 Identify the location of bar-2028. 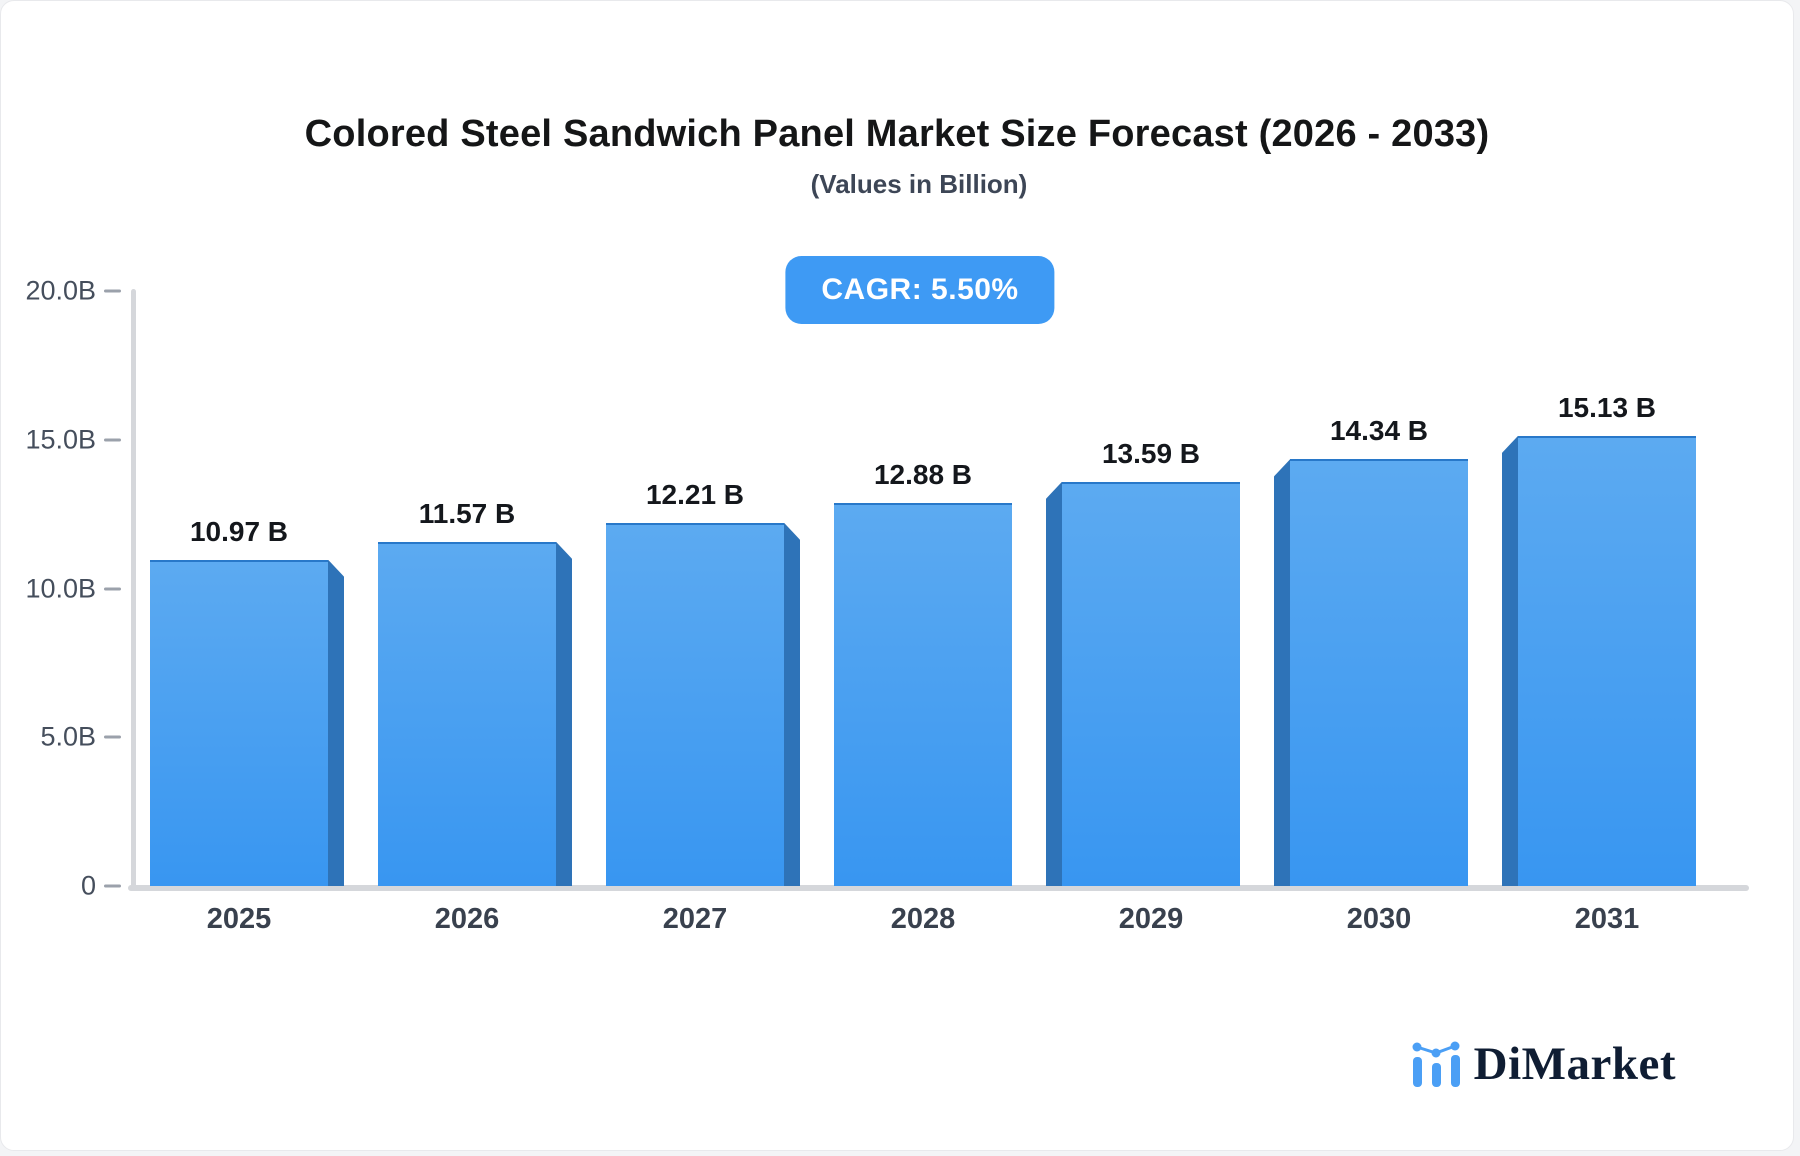
(923, 694).